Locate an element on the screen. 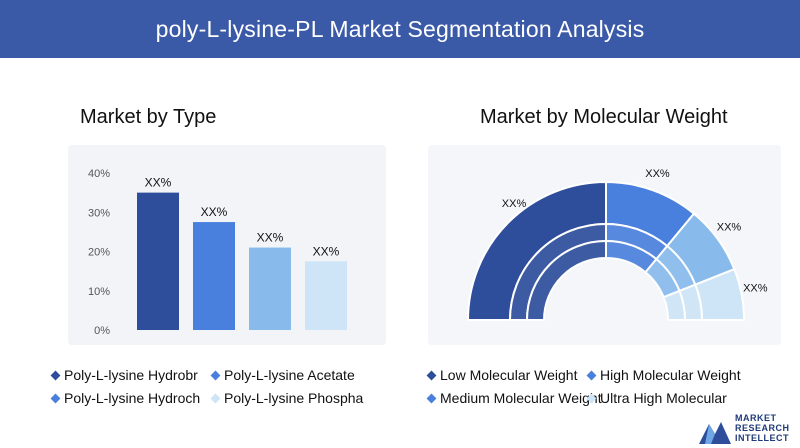 This screenshot has height=448, width=800. legend-item-weight-2: High Molecular Weight is located at coordinates (663, 375).